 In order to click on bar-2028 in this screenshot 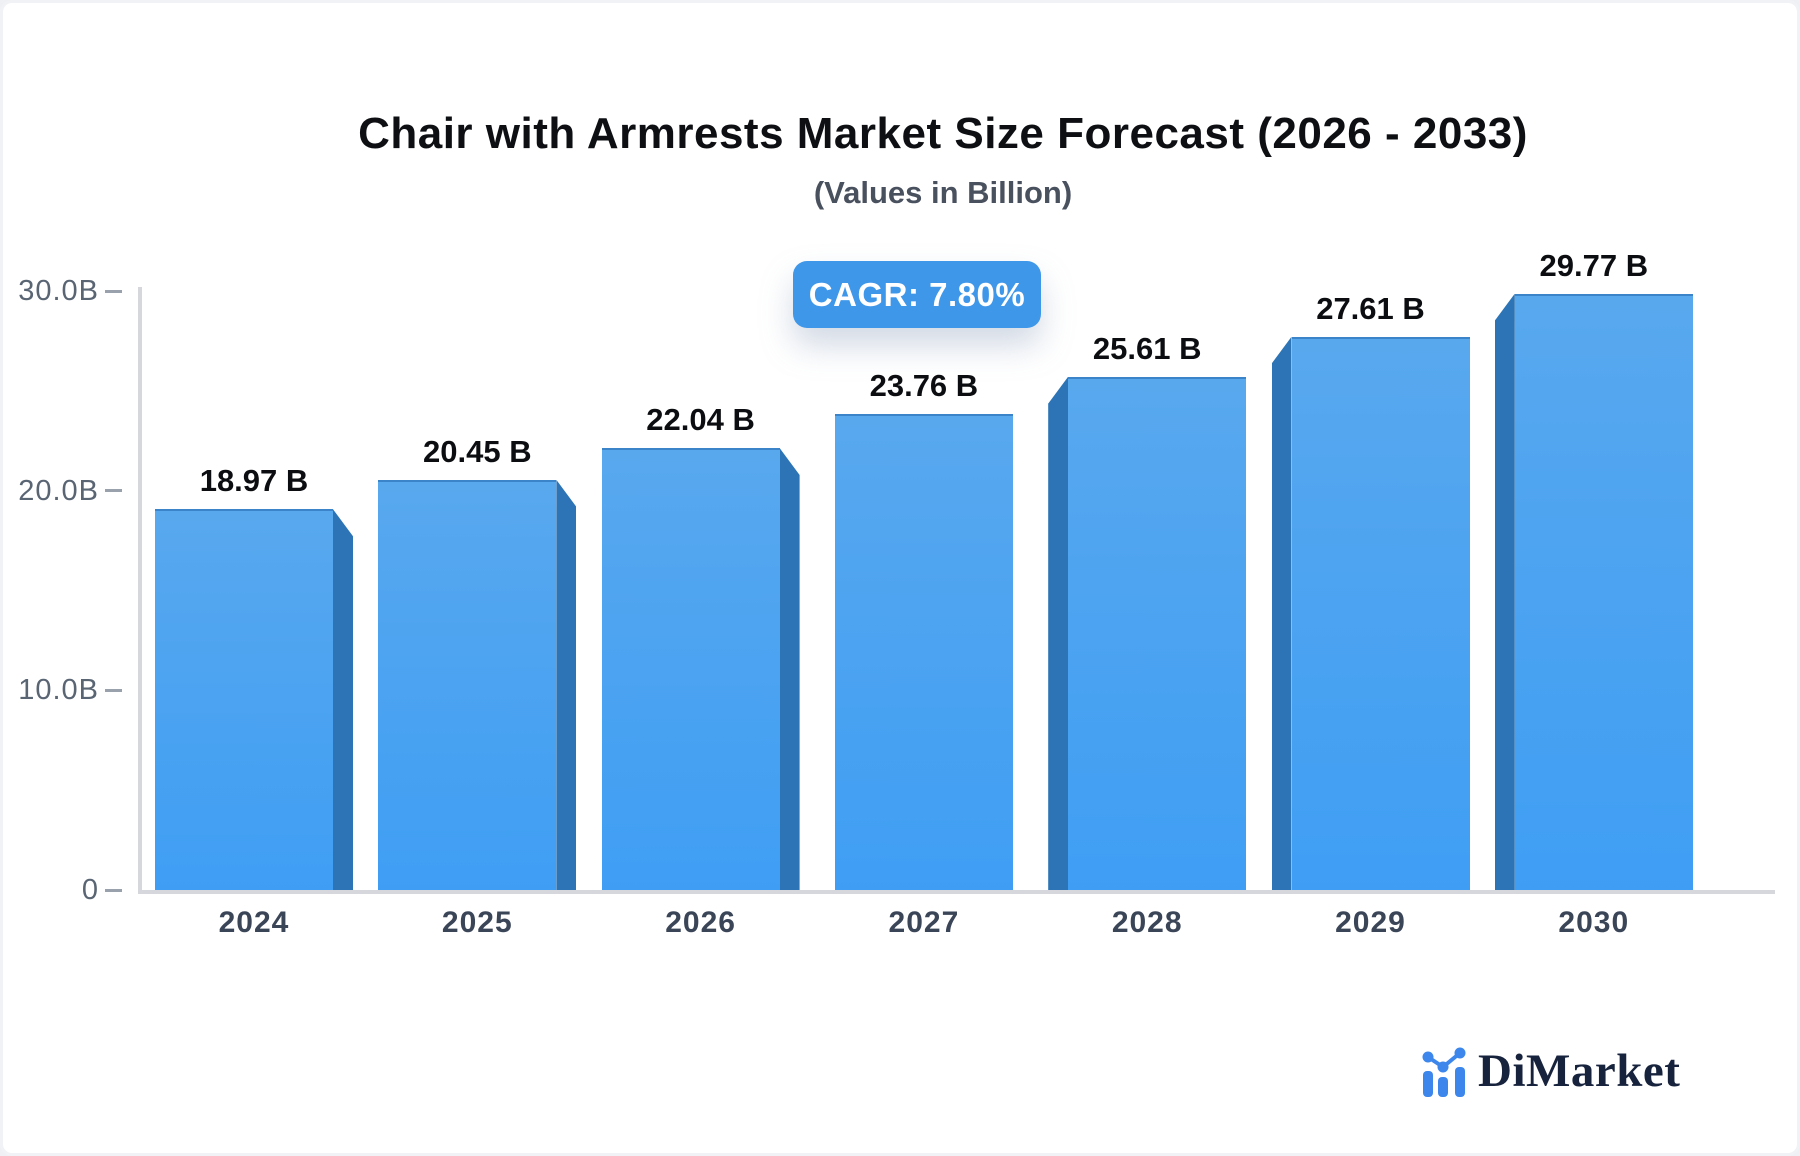, I will do `click(1147, 446)`.